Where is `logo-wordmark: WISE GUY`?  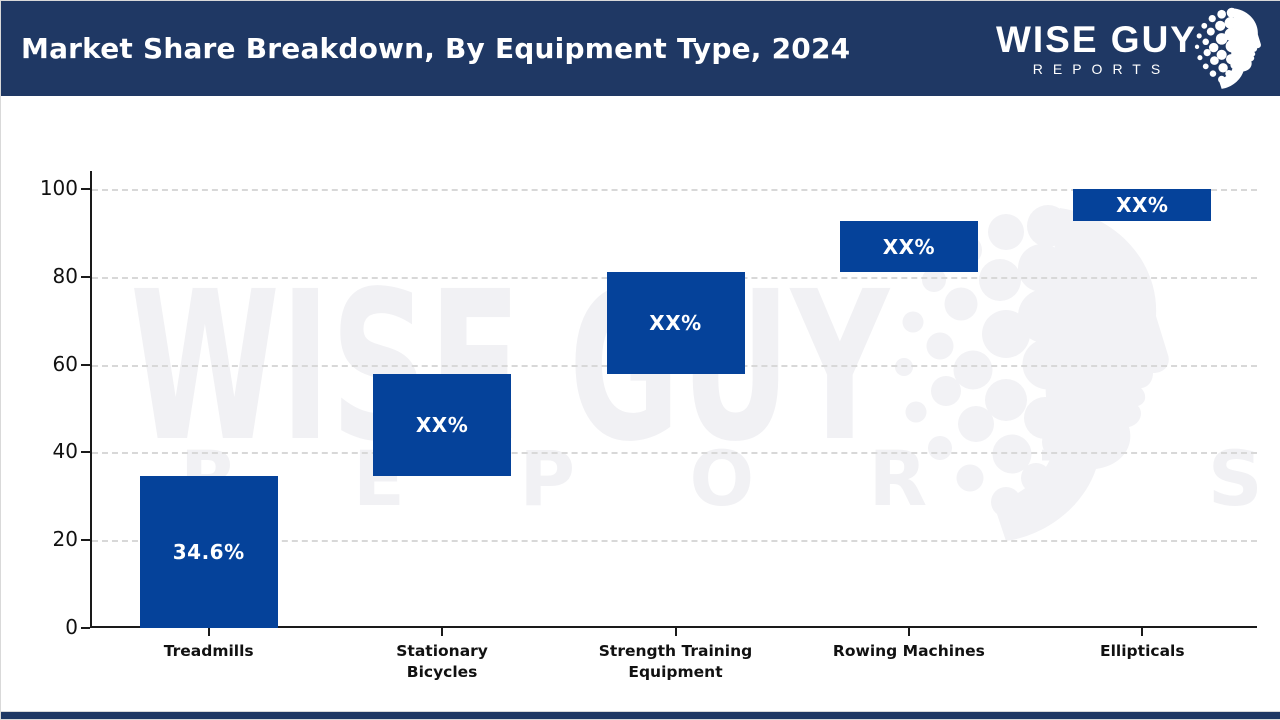
logo-wordmark: WISE GUY is located at coordinates (1096, 39).